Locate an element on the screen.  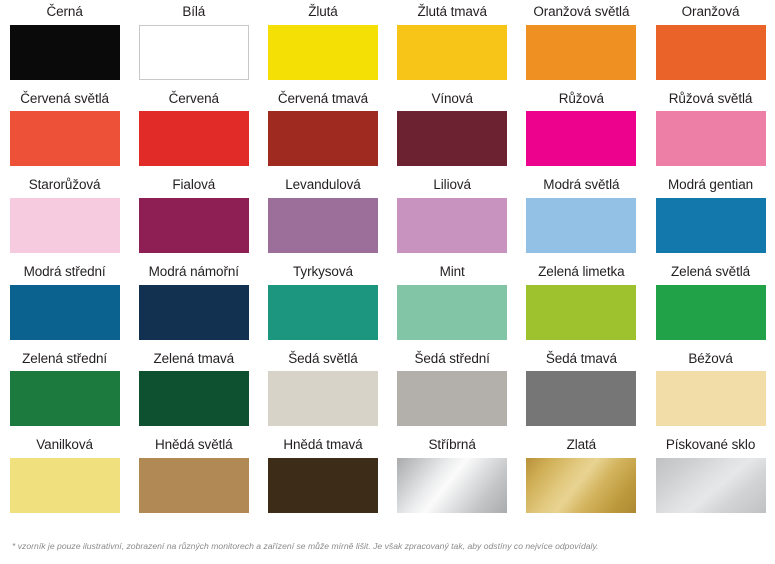
swatch-cell: Vínová is located at coordinates (452, 134).